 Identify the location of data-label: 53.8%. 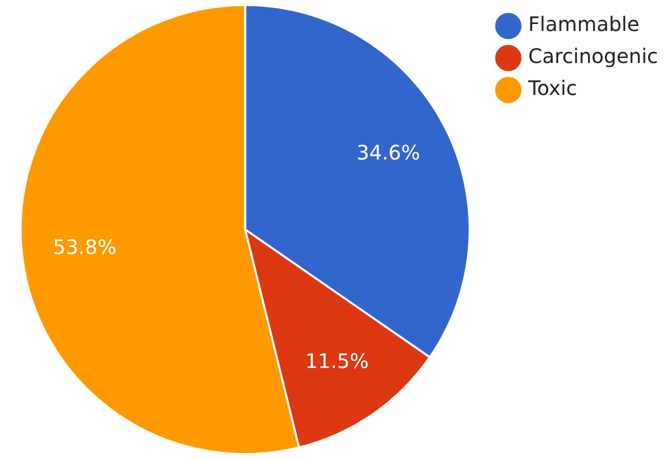
(84, 247).